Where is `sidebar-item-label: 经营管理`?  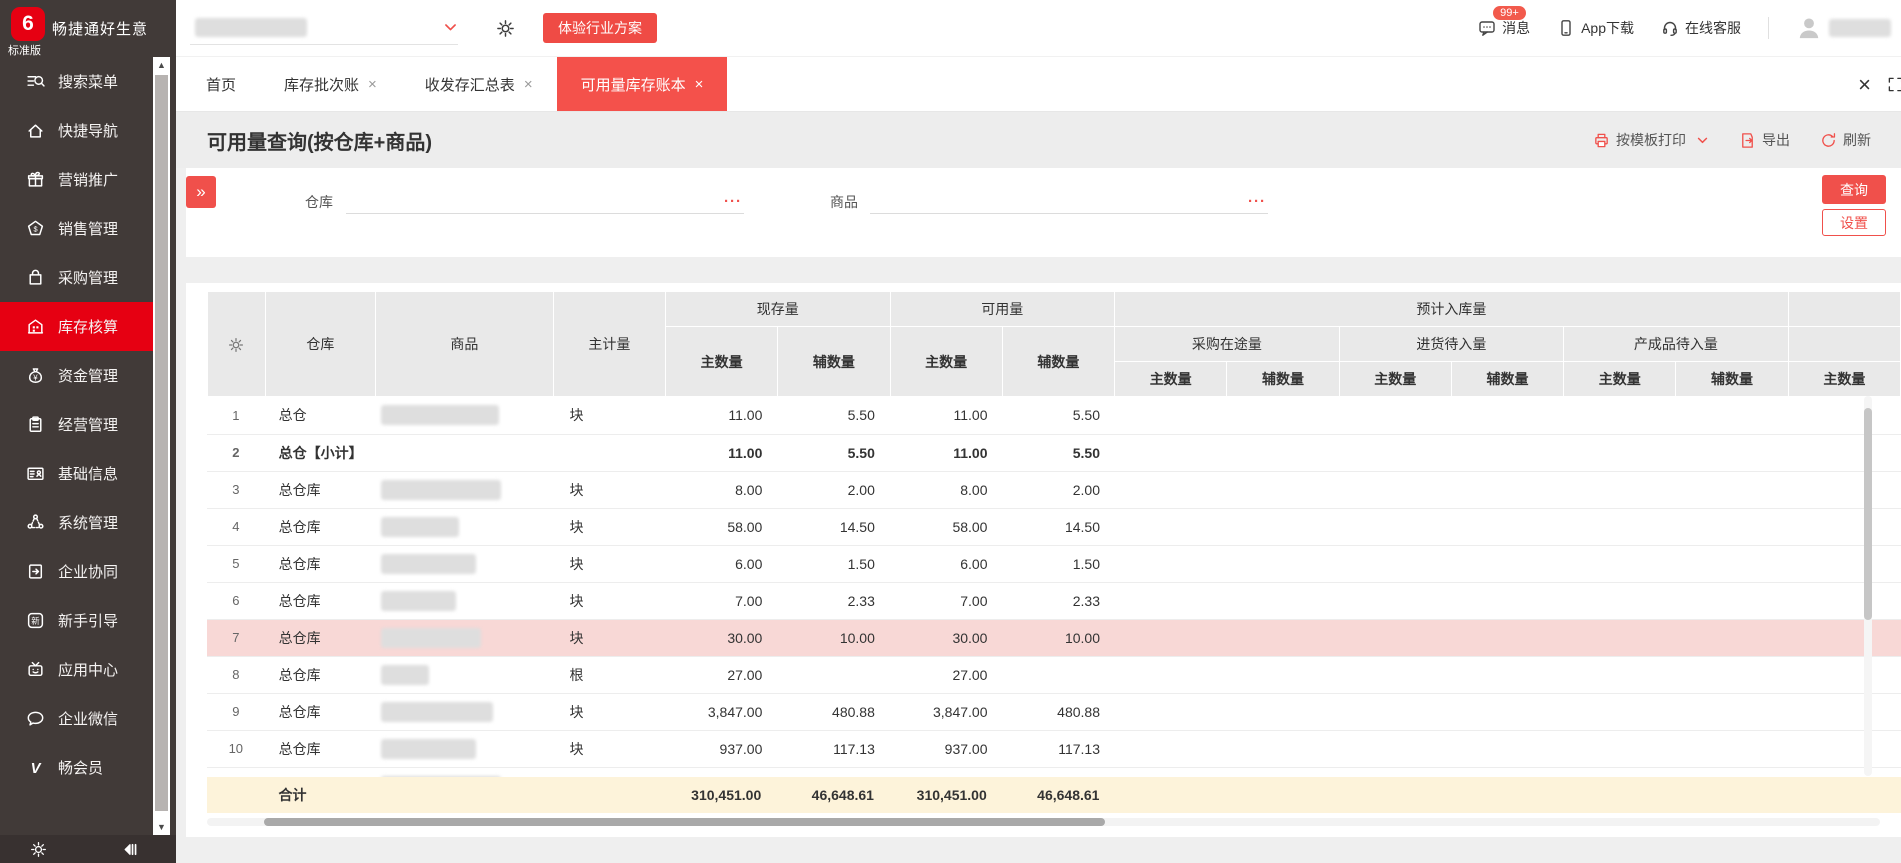 sidebar-item-label: 经营管理 is located at coordinates (88, 425).